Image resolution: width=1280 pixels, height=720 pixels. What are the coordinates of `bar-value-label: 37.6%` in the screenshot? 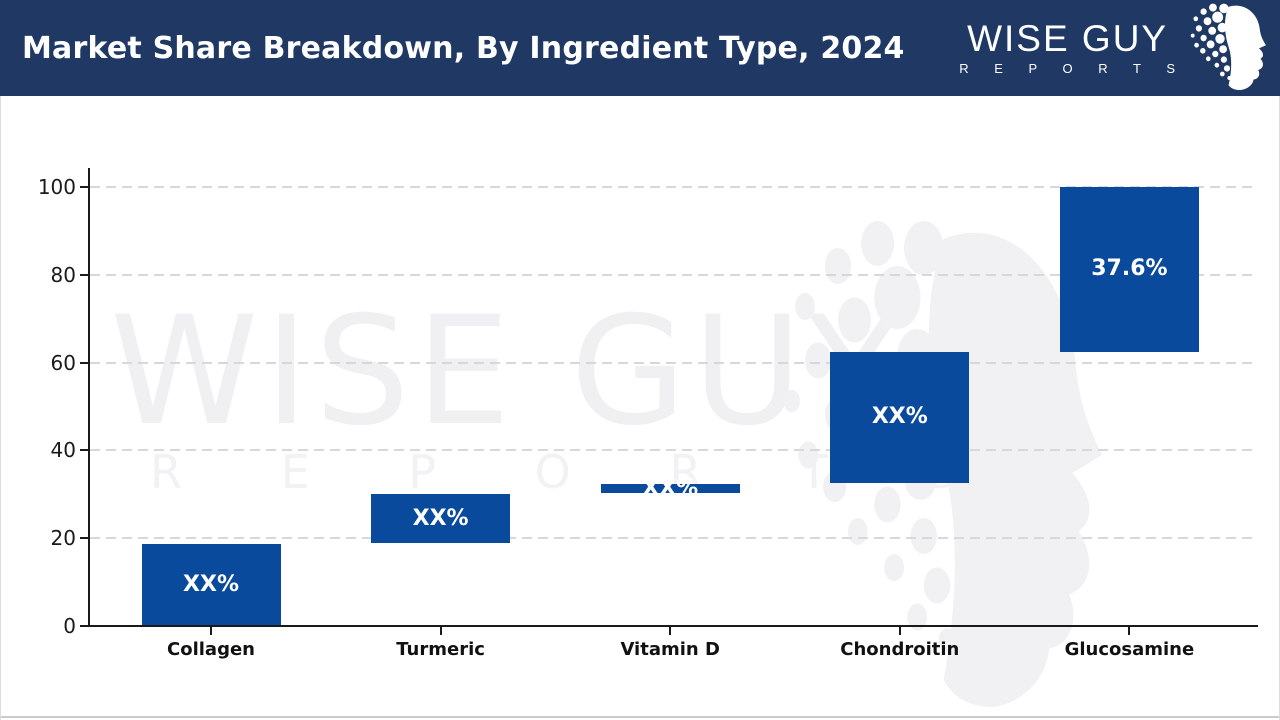 It's located at (1129, 269).